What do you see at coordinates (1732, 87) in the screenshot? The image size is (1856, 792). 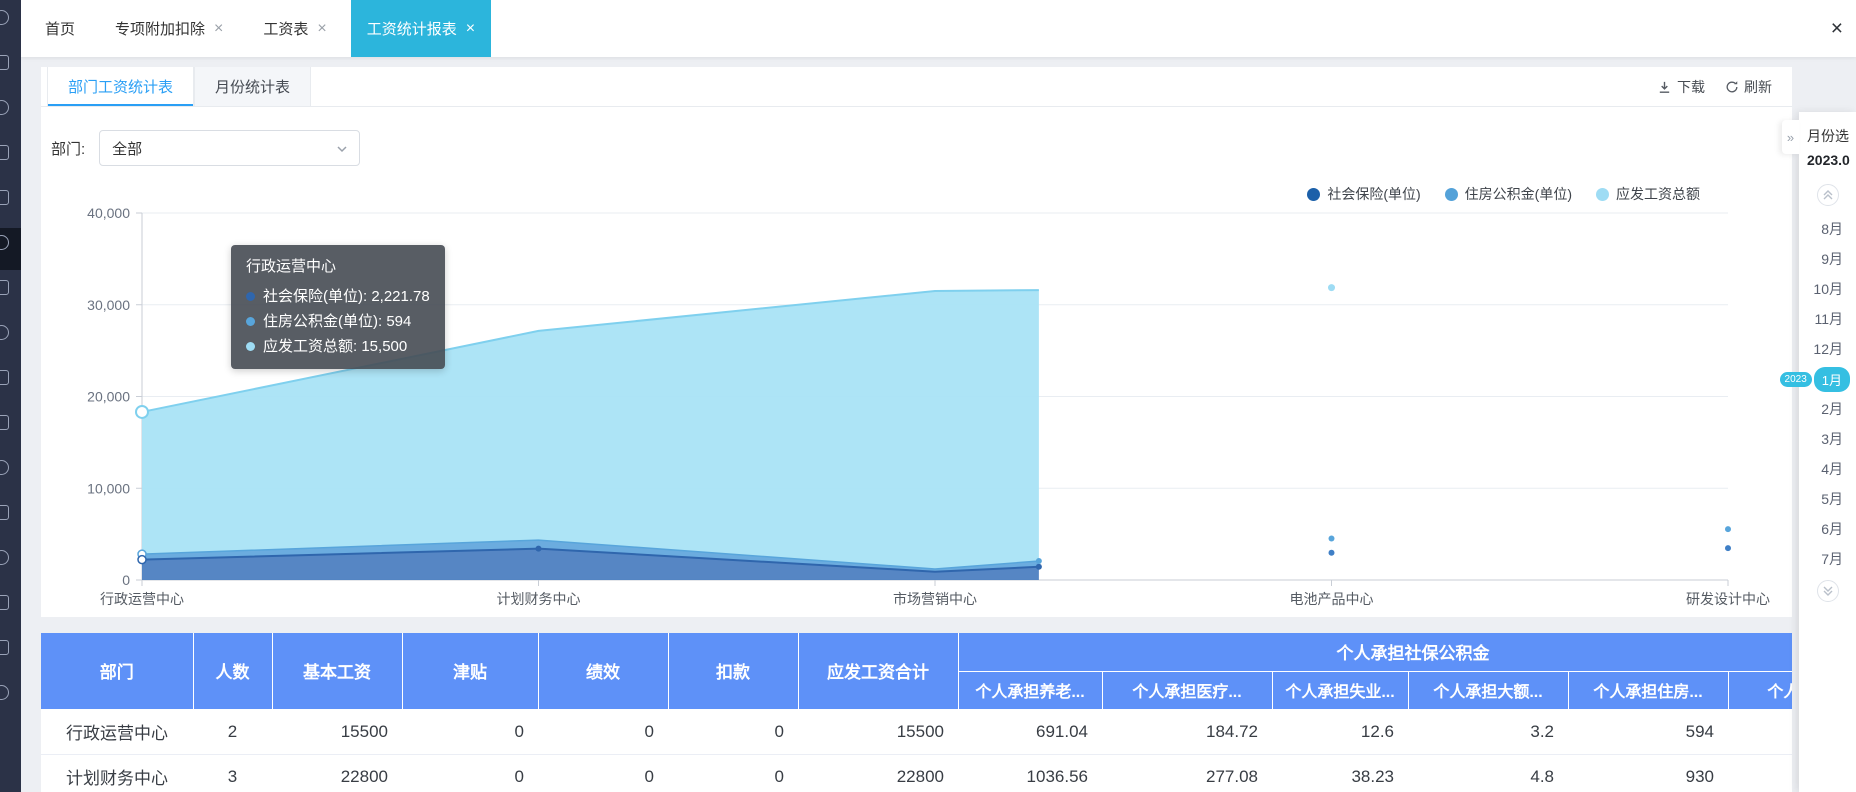 I see `refresh-icon` at bounding box center [1732, 87].